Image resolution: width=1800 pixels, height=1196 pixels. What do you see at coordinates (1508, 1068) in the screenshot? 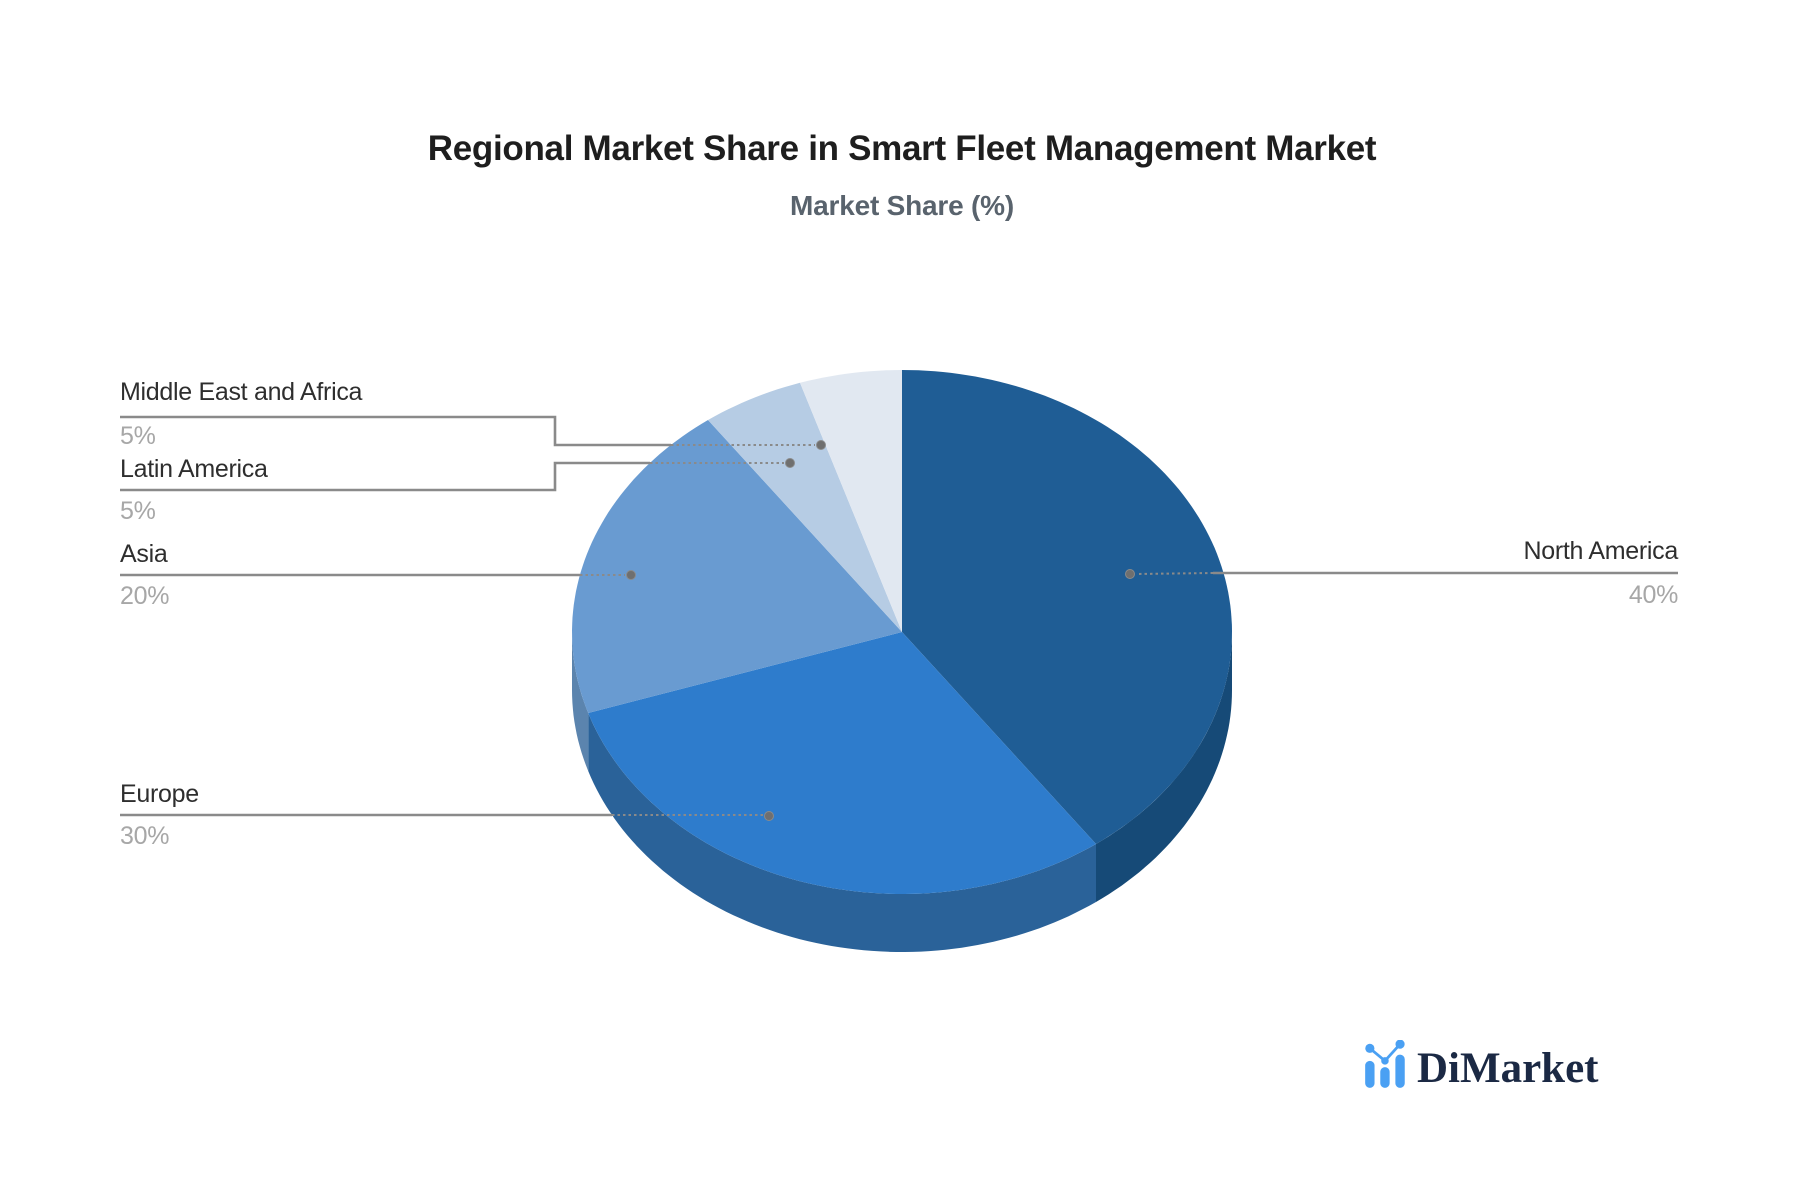
I see `brand-logo-text: DiMarket` at bounding box center [1508, 1068].